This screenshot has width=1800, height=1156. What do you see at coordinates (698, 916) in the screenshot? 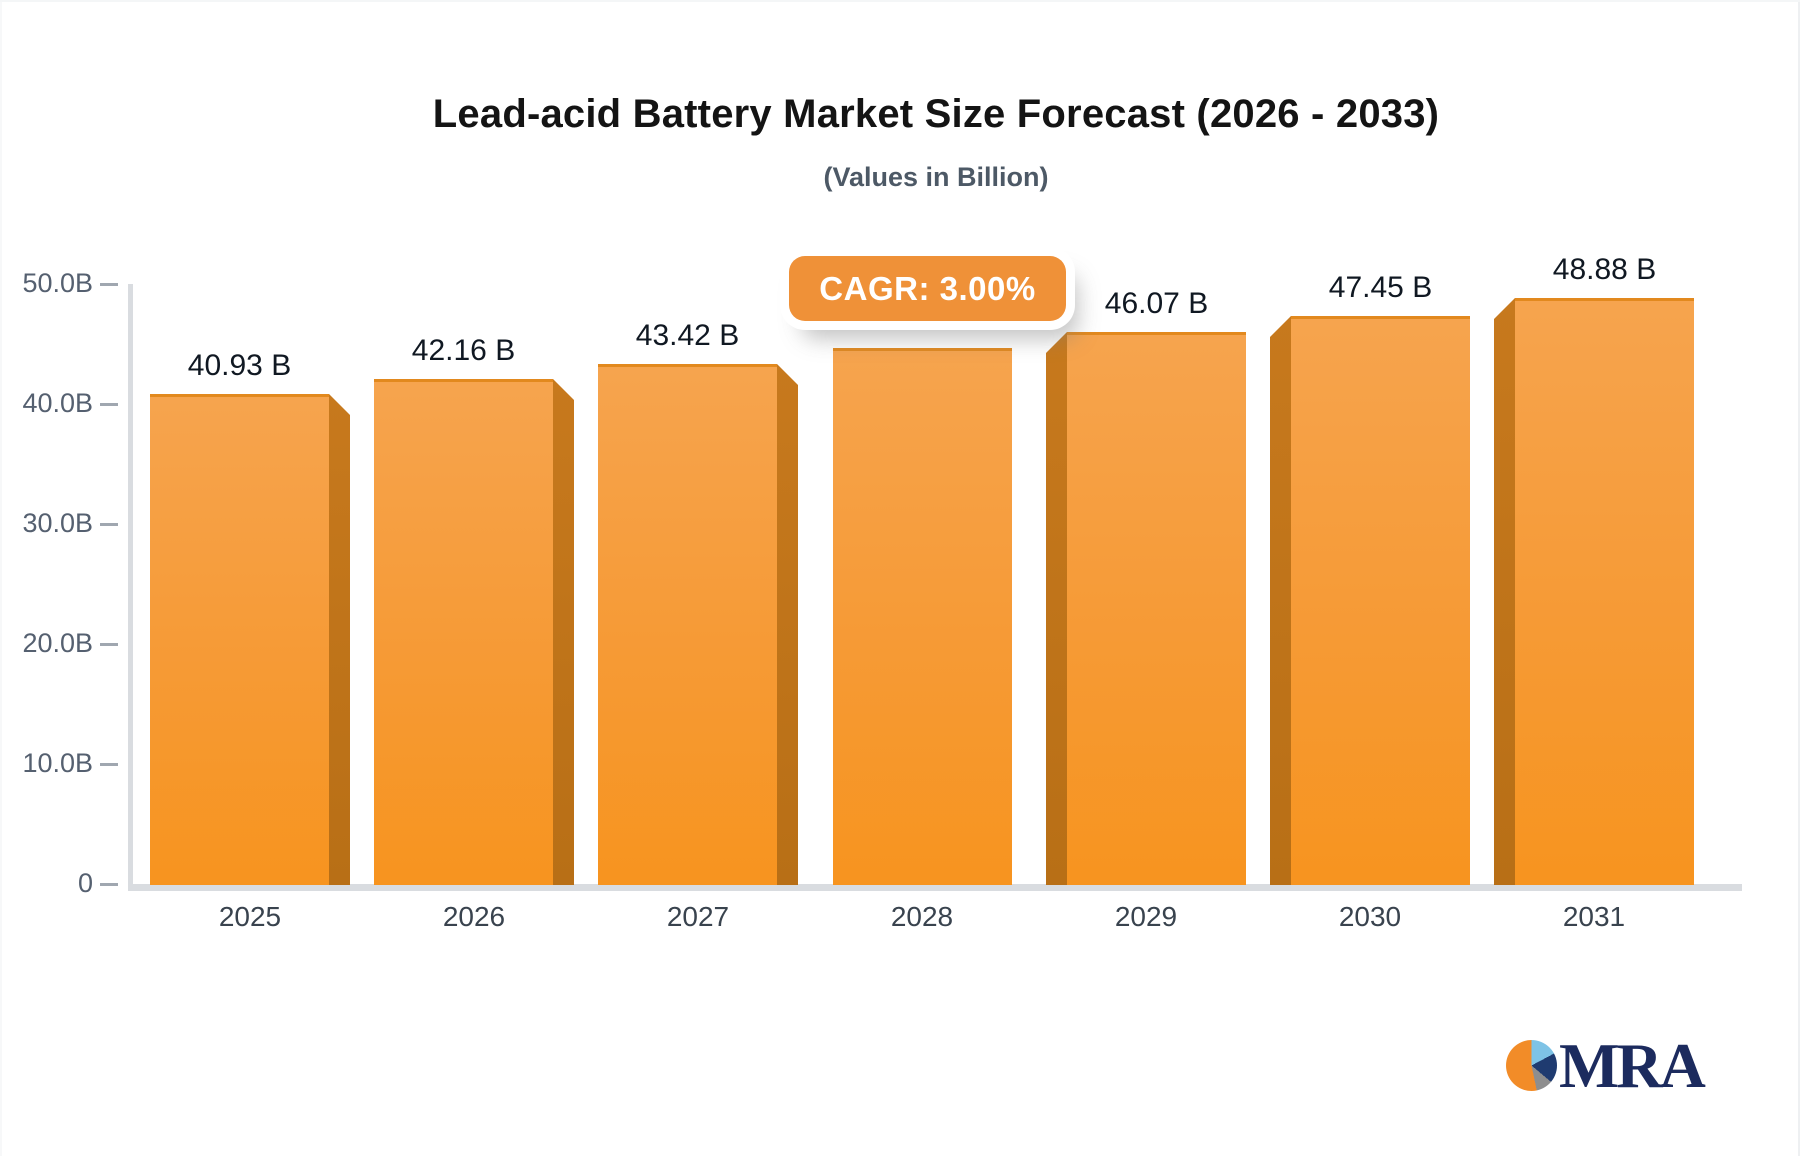
I see `x-axis-label-2027: 2027` at bounding box center [698, 916].